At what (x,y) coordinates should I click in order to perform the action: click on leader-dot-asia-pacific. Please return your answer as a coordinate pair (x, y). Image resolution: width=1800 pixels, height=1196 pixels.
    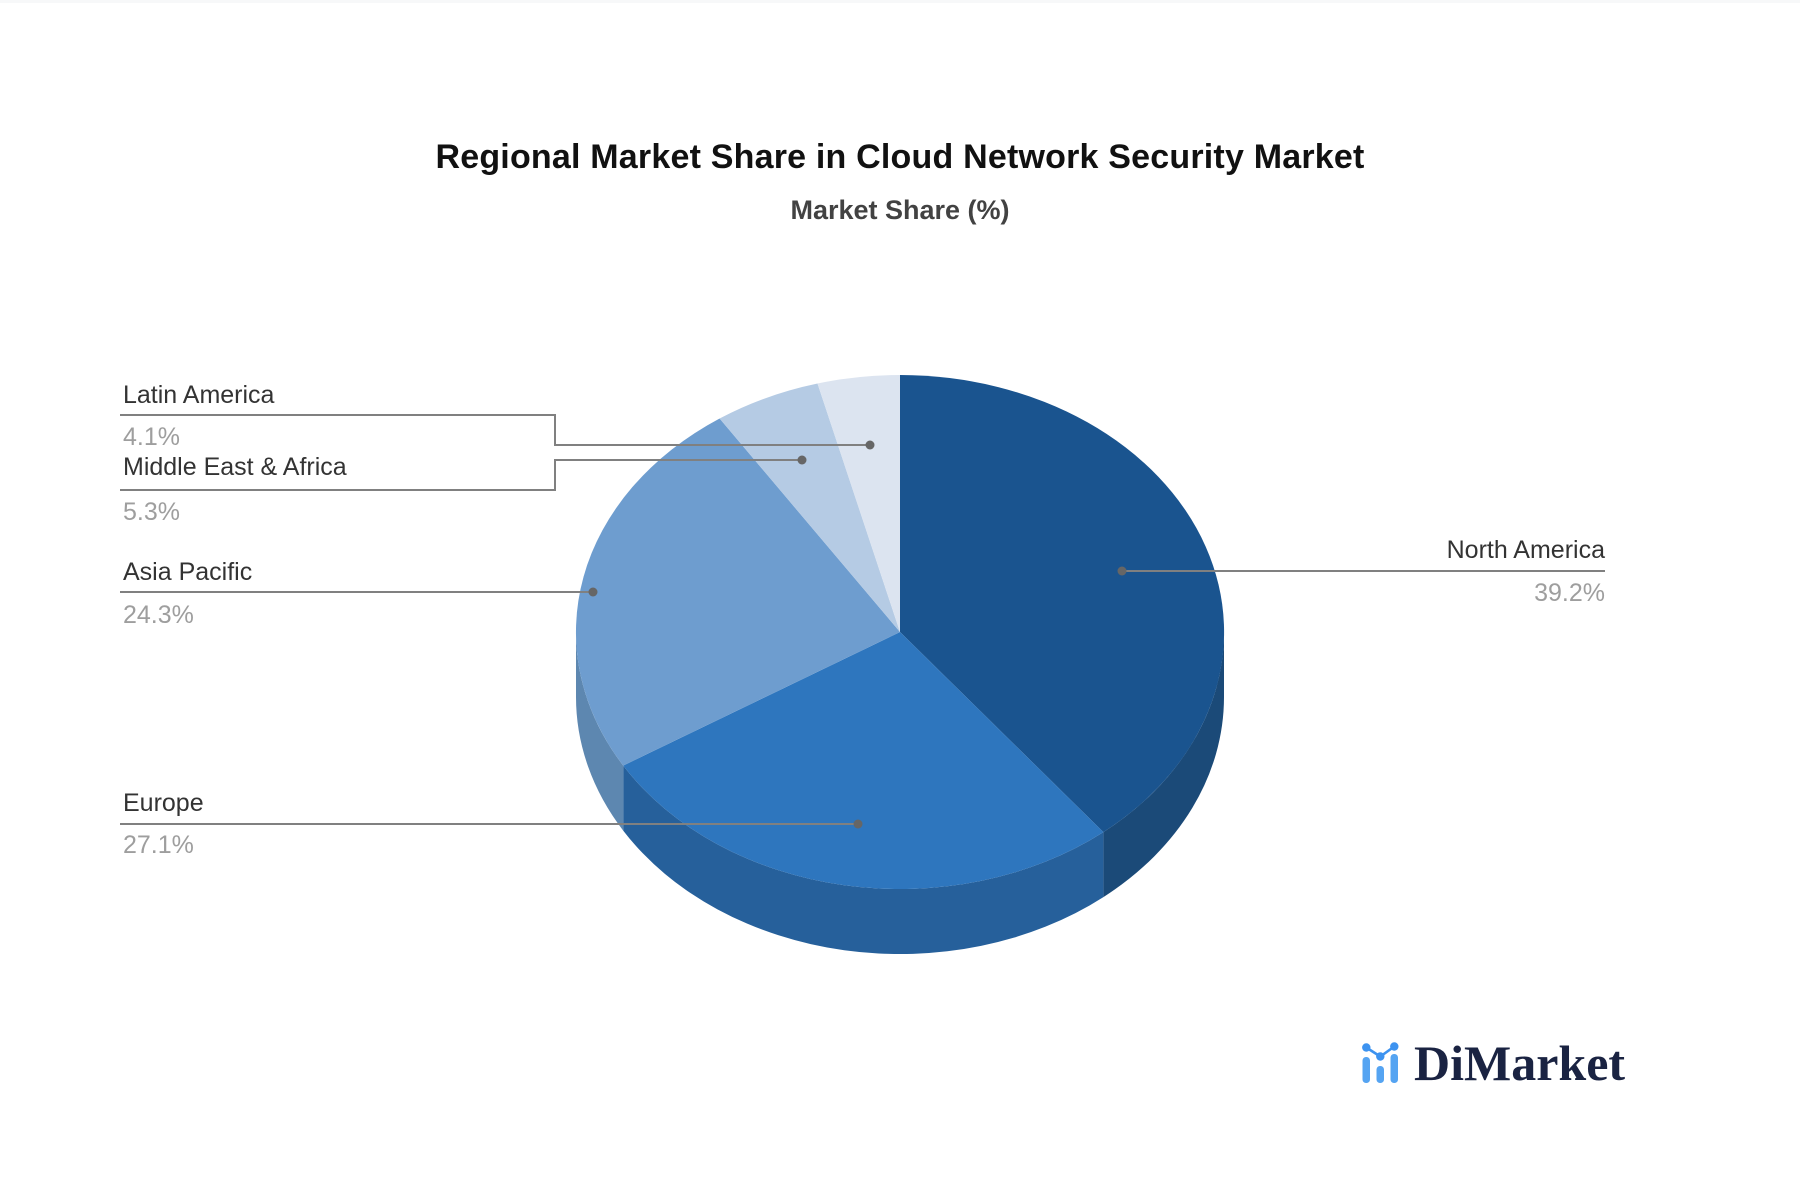
    Looking at the image, I should click on (593, 592).